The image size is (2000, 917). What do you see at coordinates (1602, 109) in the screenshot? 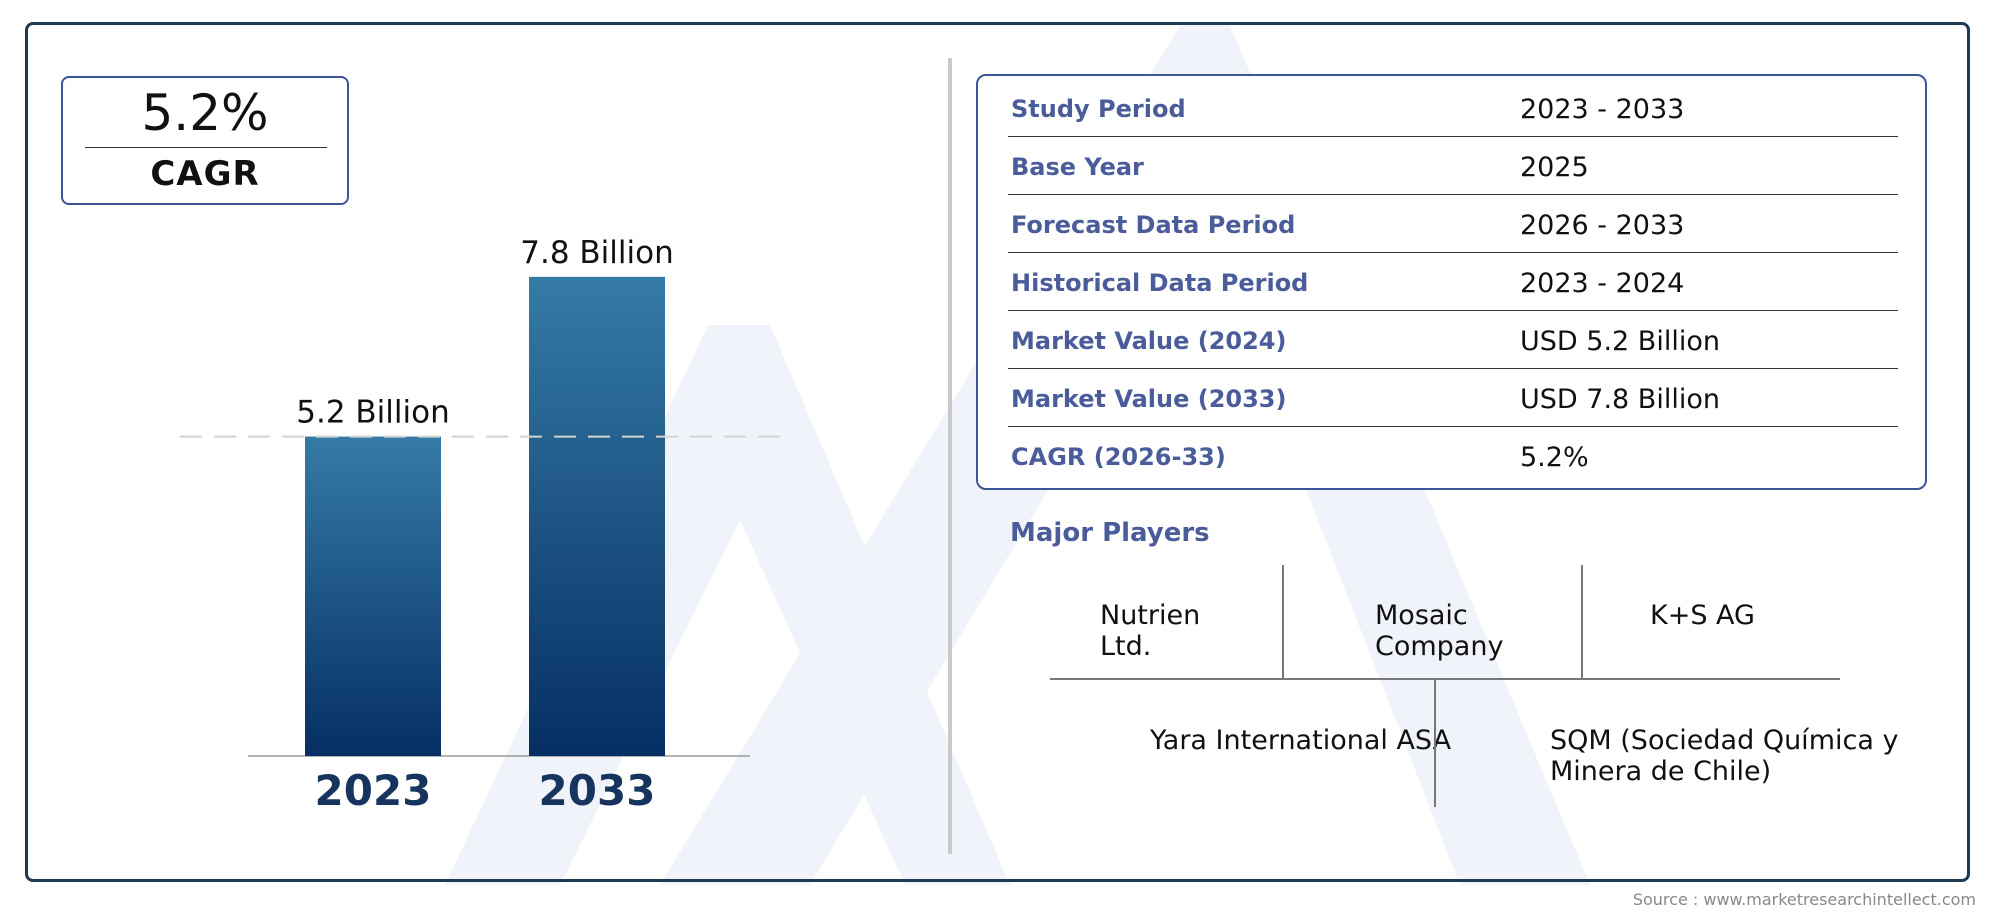
I see `info-value: 2023 - 2033` at bounding box center [1602, 109].